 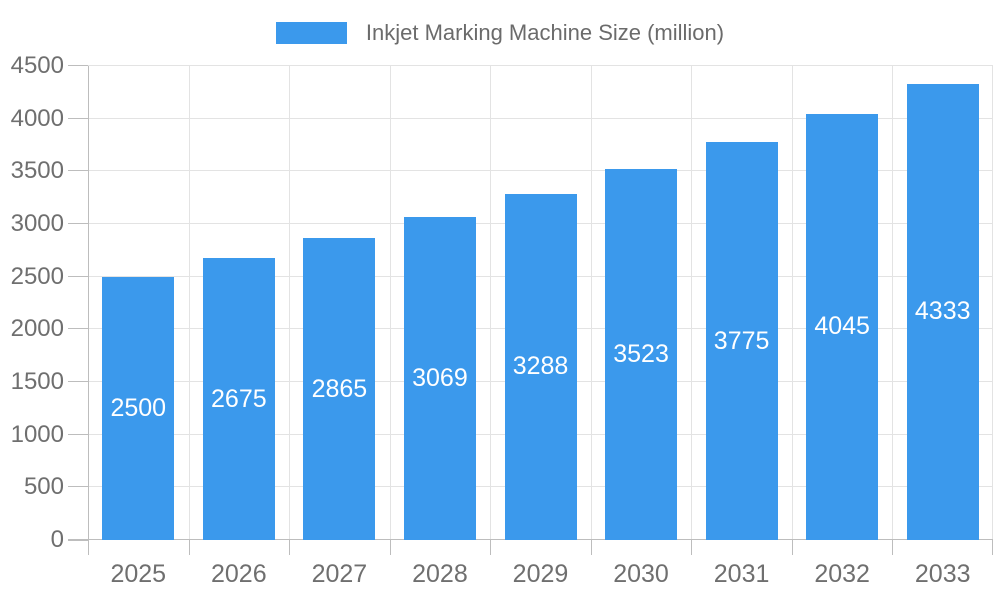 I want to click on legend-label: Inkjet Marking Machine Size (million), so click(x=545, y=32).